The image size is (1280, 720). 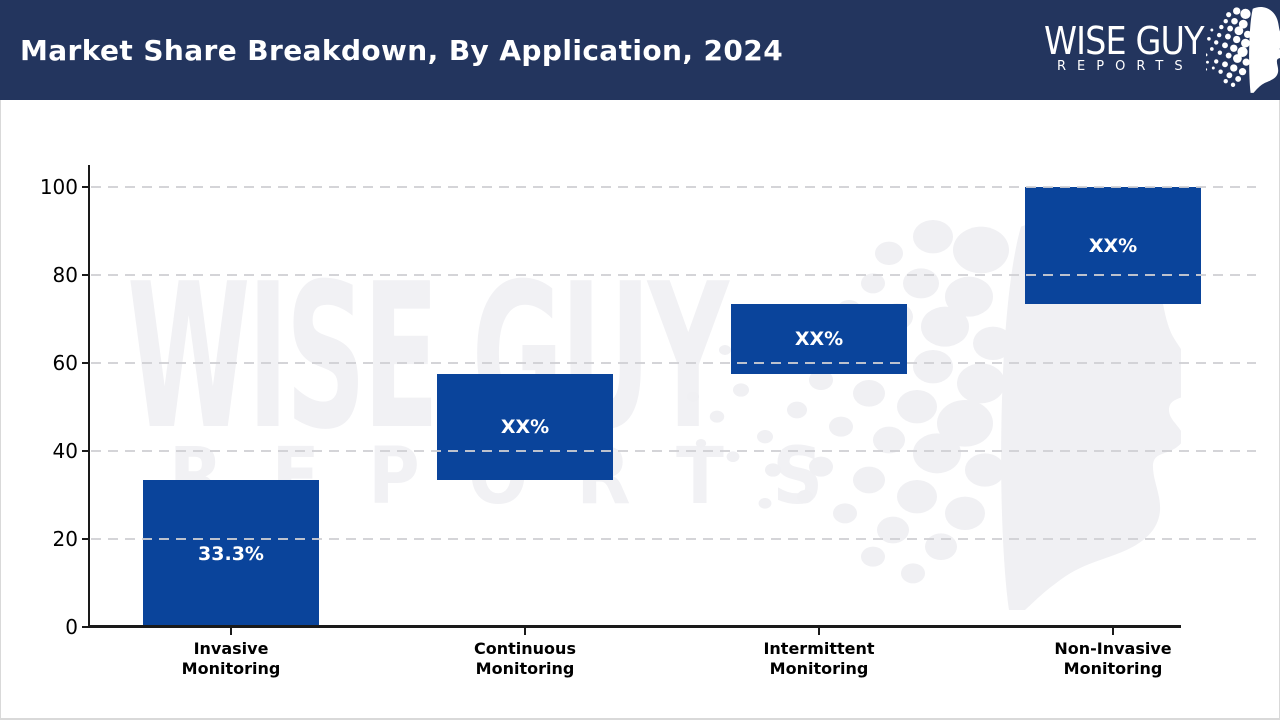 I want to click on category-label-line: Invasive, so click(x=231, y=648).